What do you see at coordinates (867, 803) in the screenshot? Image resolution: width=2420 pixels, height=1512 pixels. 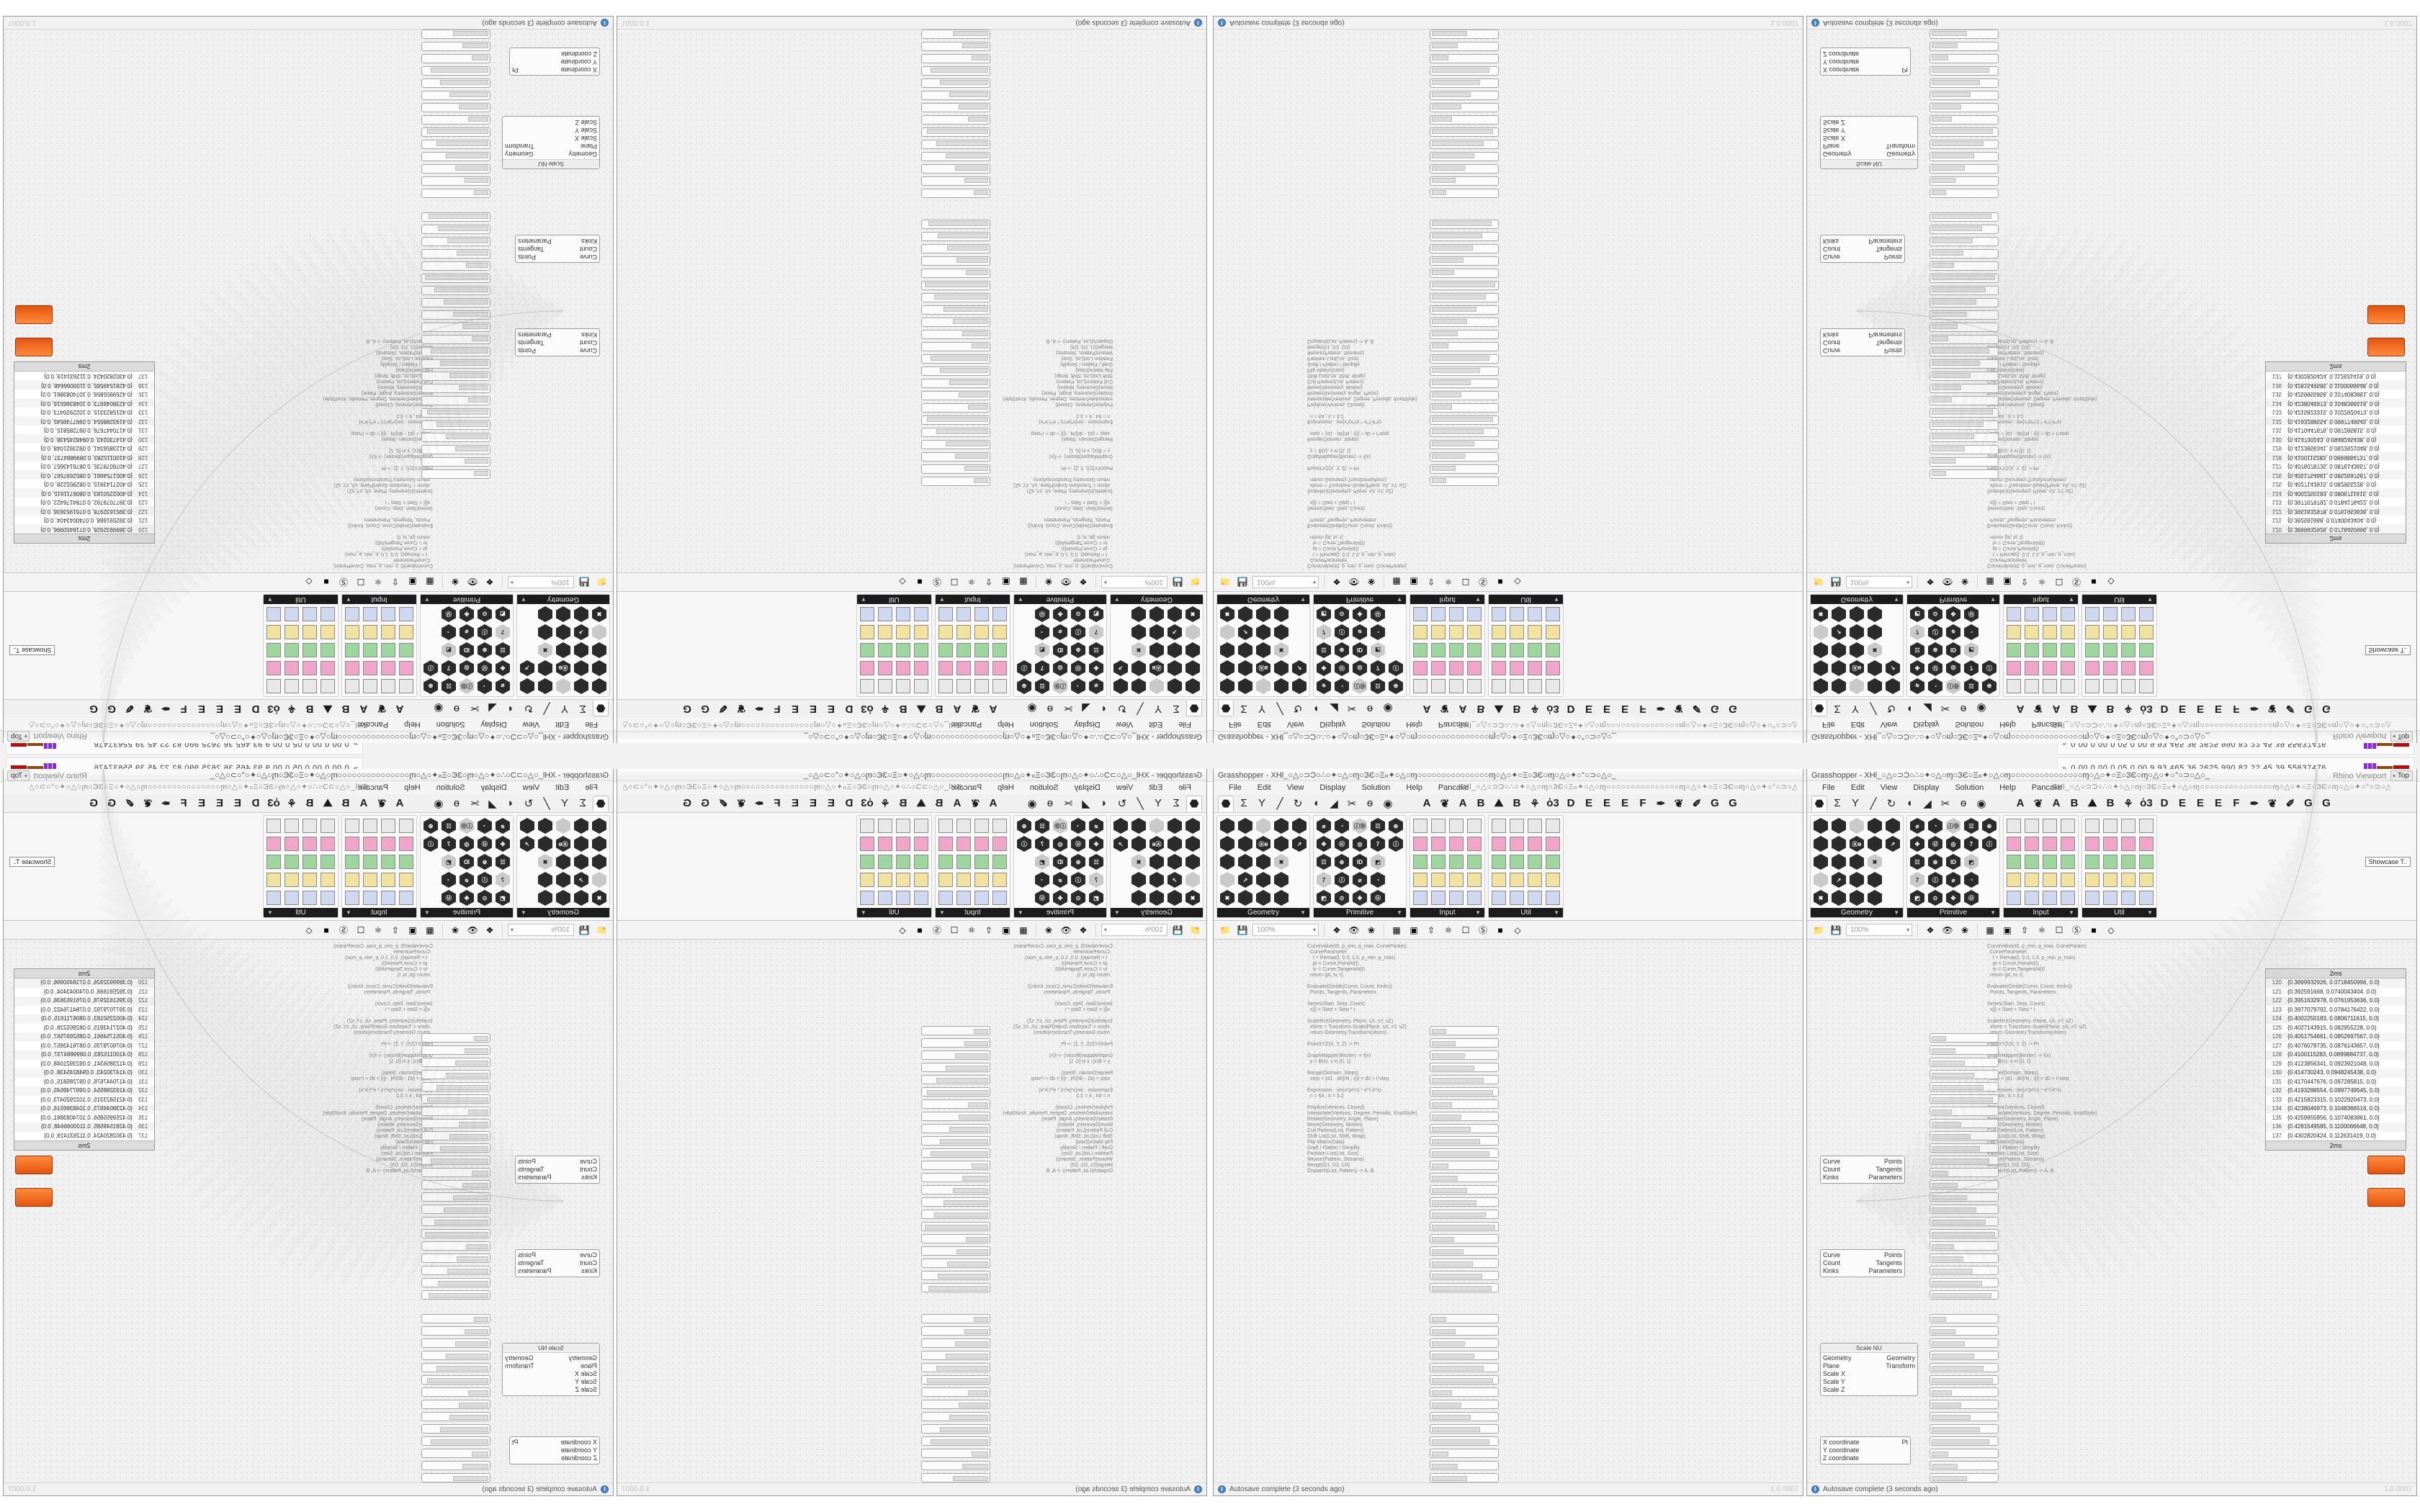 I see `addin-tab-7: ὁ3` at bounding box center [867, 803].